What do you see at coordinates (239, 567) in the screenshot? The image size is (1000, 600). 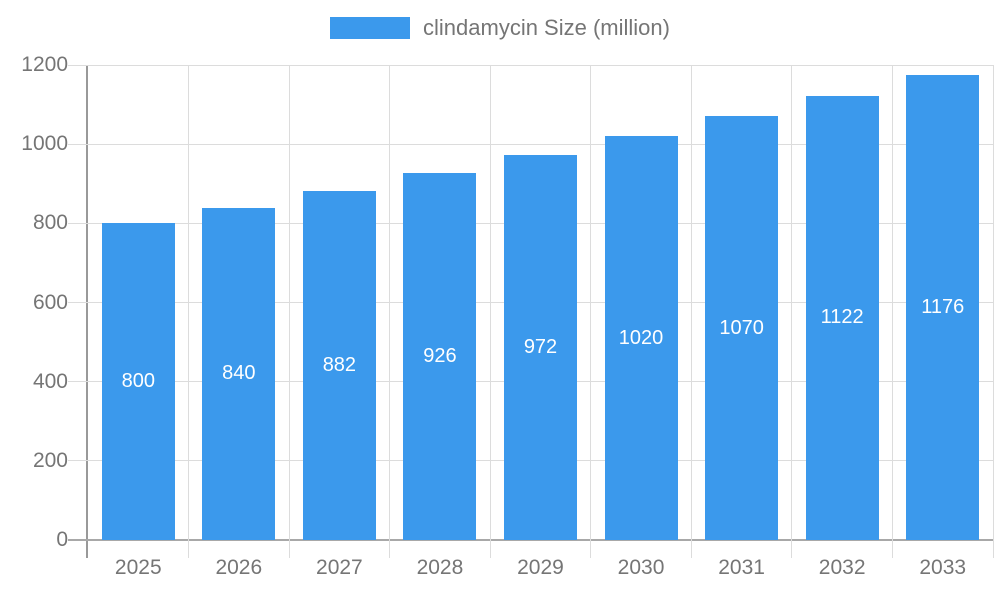 I see `x-tick-label: 2026` at bounding box center [239, 567].